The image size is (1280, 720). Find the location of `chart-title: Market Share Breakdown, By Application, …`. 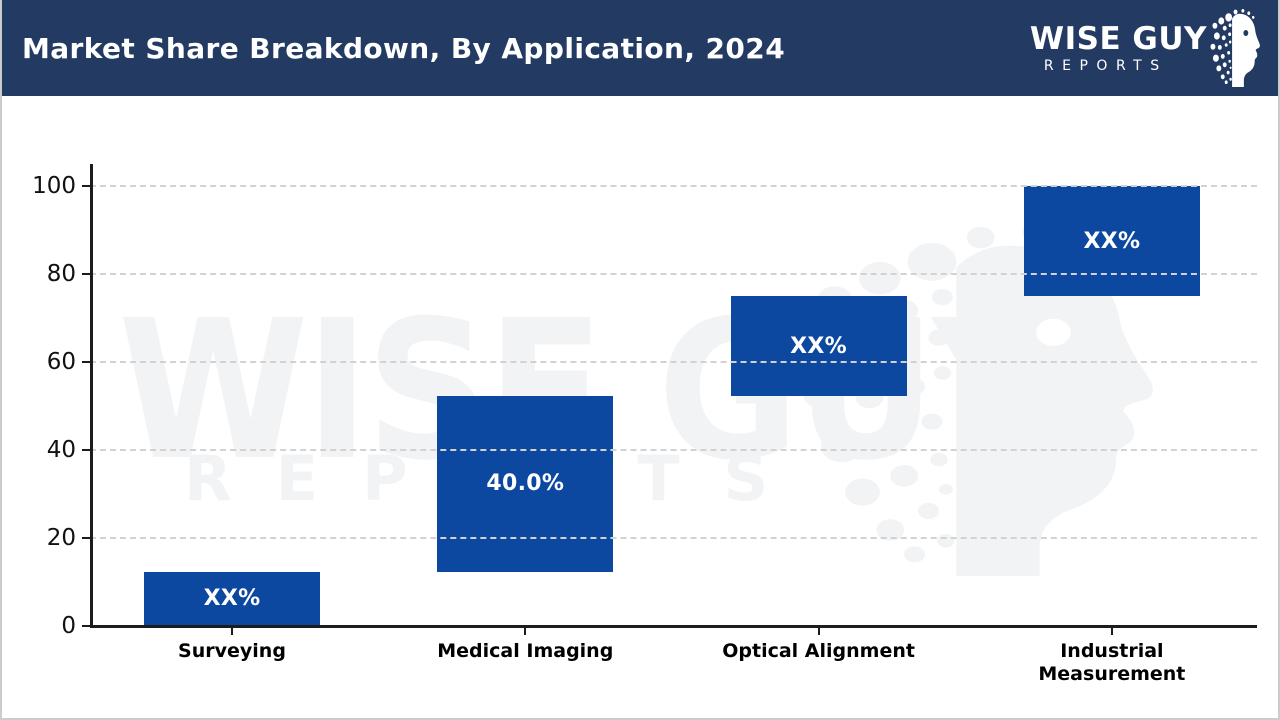

chart-title: Market Share Breakdown, By Application, … is located at coordinates (404, 48).